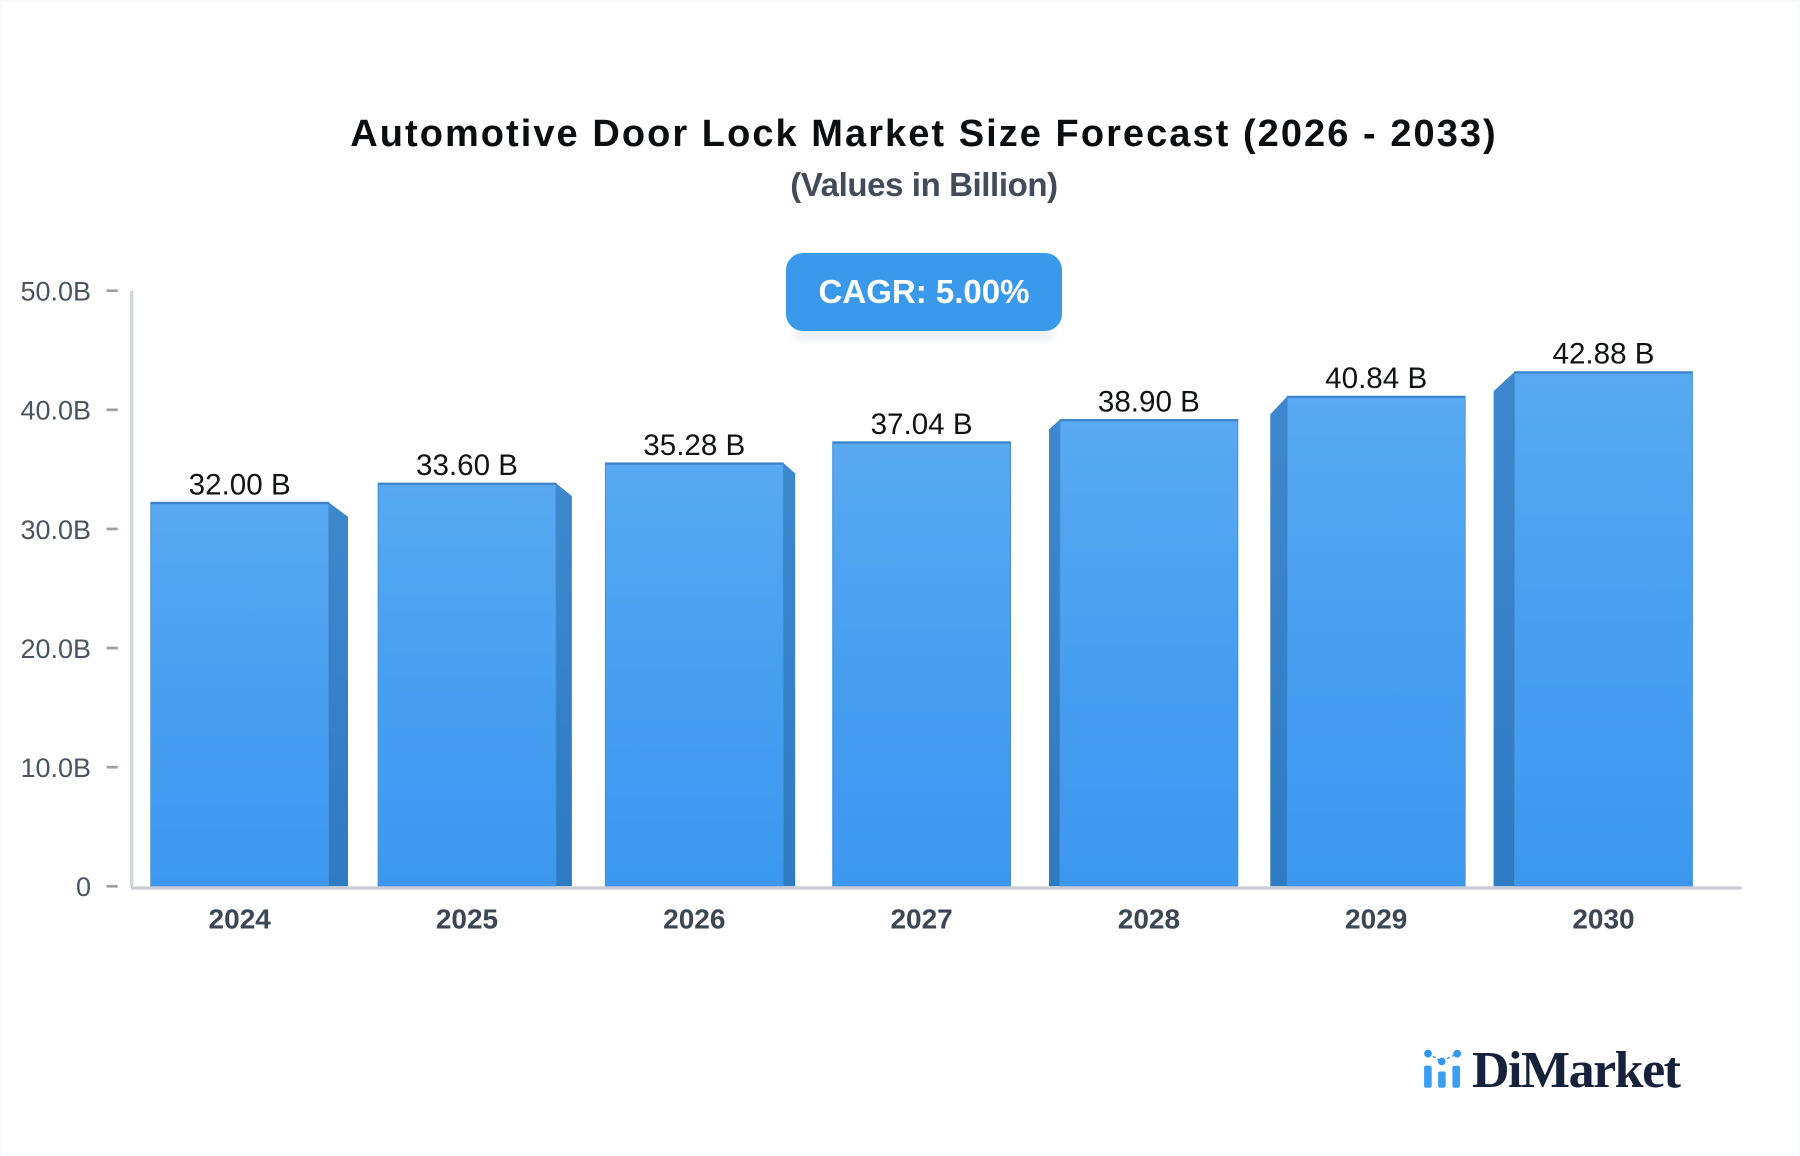  Describe the element at coordinates (1603, 918) in the screenshot. I see `svg-text: 2030` at that location.